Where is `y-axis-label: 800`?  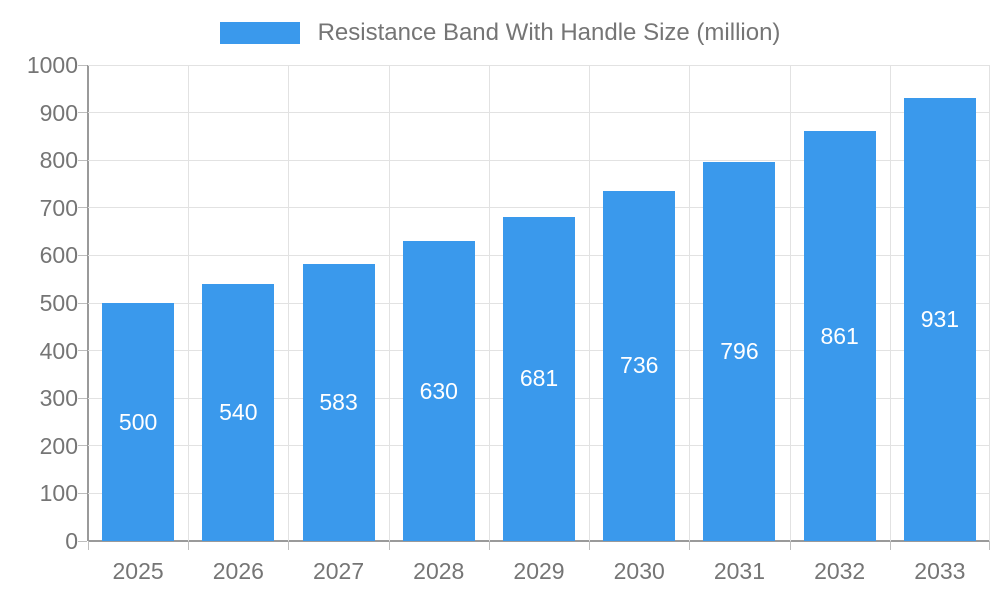 y-axis-label: 800 is located at coordinates (58, 160).